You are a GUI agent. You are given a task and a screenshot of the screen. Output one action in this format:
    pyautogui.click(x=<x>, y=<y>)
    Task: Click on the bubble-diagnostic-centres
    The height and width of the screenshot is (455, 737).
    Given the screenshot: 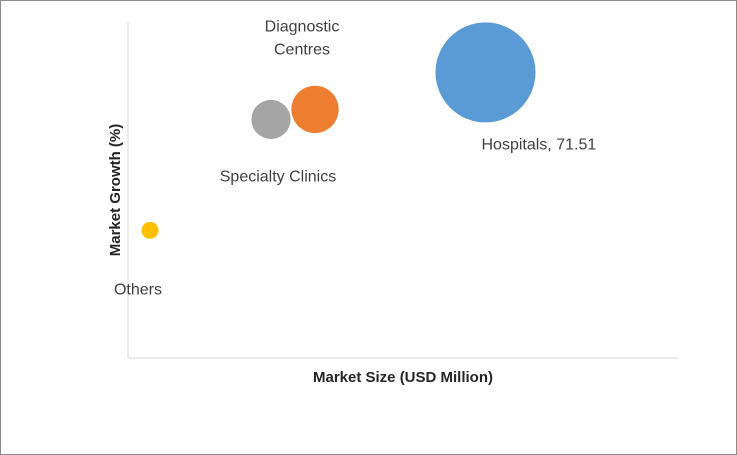 What is the action you would take?
    pyautogui.click(x=315, y=109)
    